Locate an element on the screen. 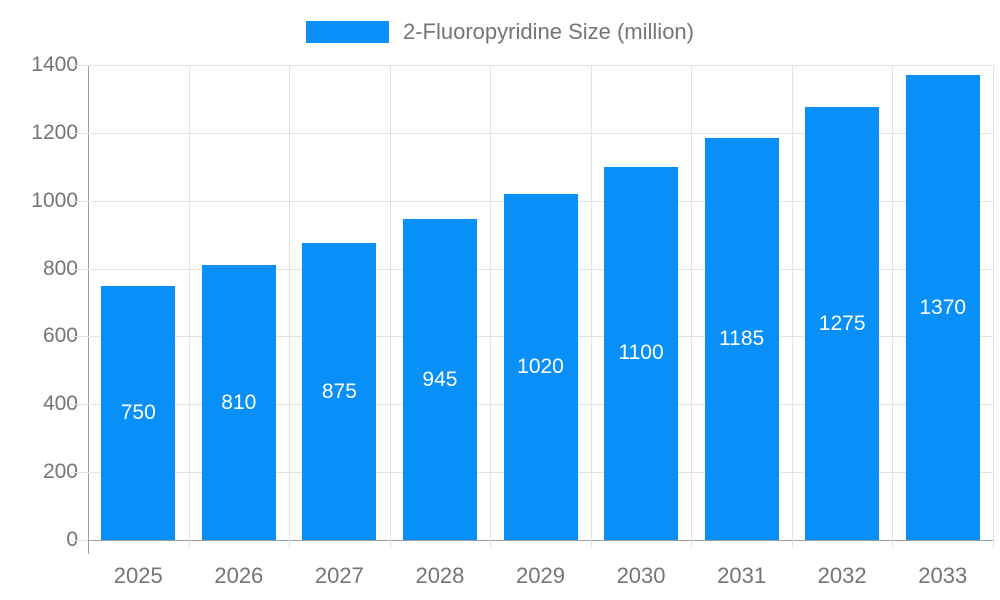 This screenshot has height=600, width=1000. bar: 1275 is located at coordinates (842, 323).